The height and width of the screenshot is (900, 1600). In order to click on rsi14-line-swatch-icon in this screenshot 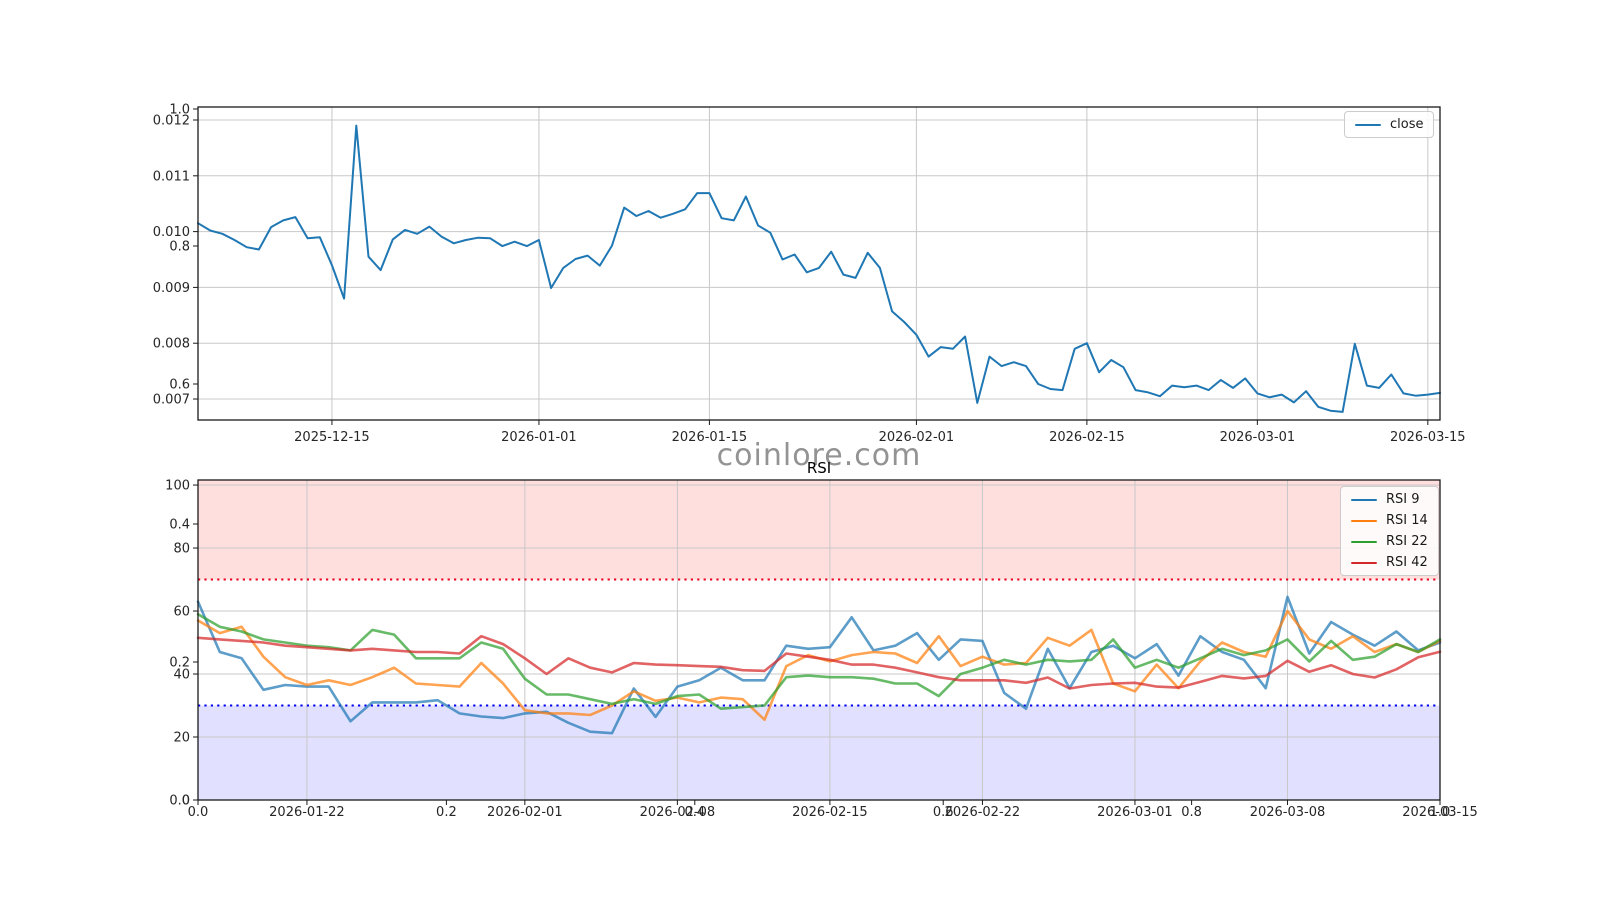, I will do `click(1364, 520)`.